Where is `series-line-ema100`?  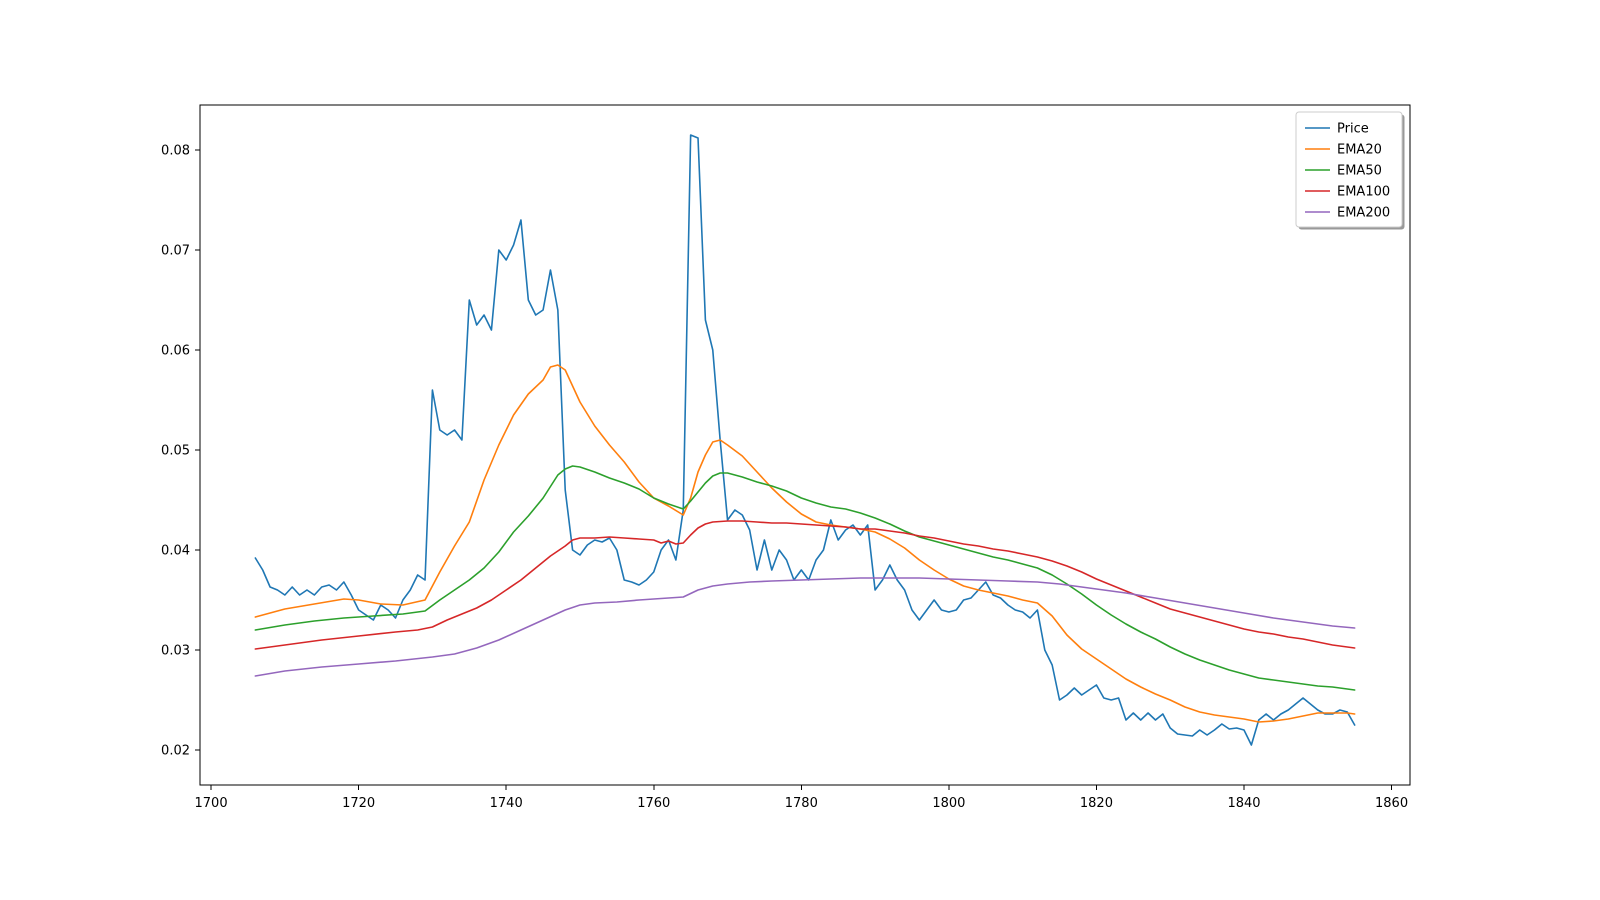 series-line-ema100 is located at coordinates (805, 585).